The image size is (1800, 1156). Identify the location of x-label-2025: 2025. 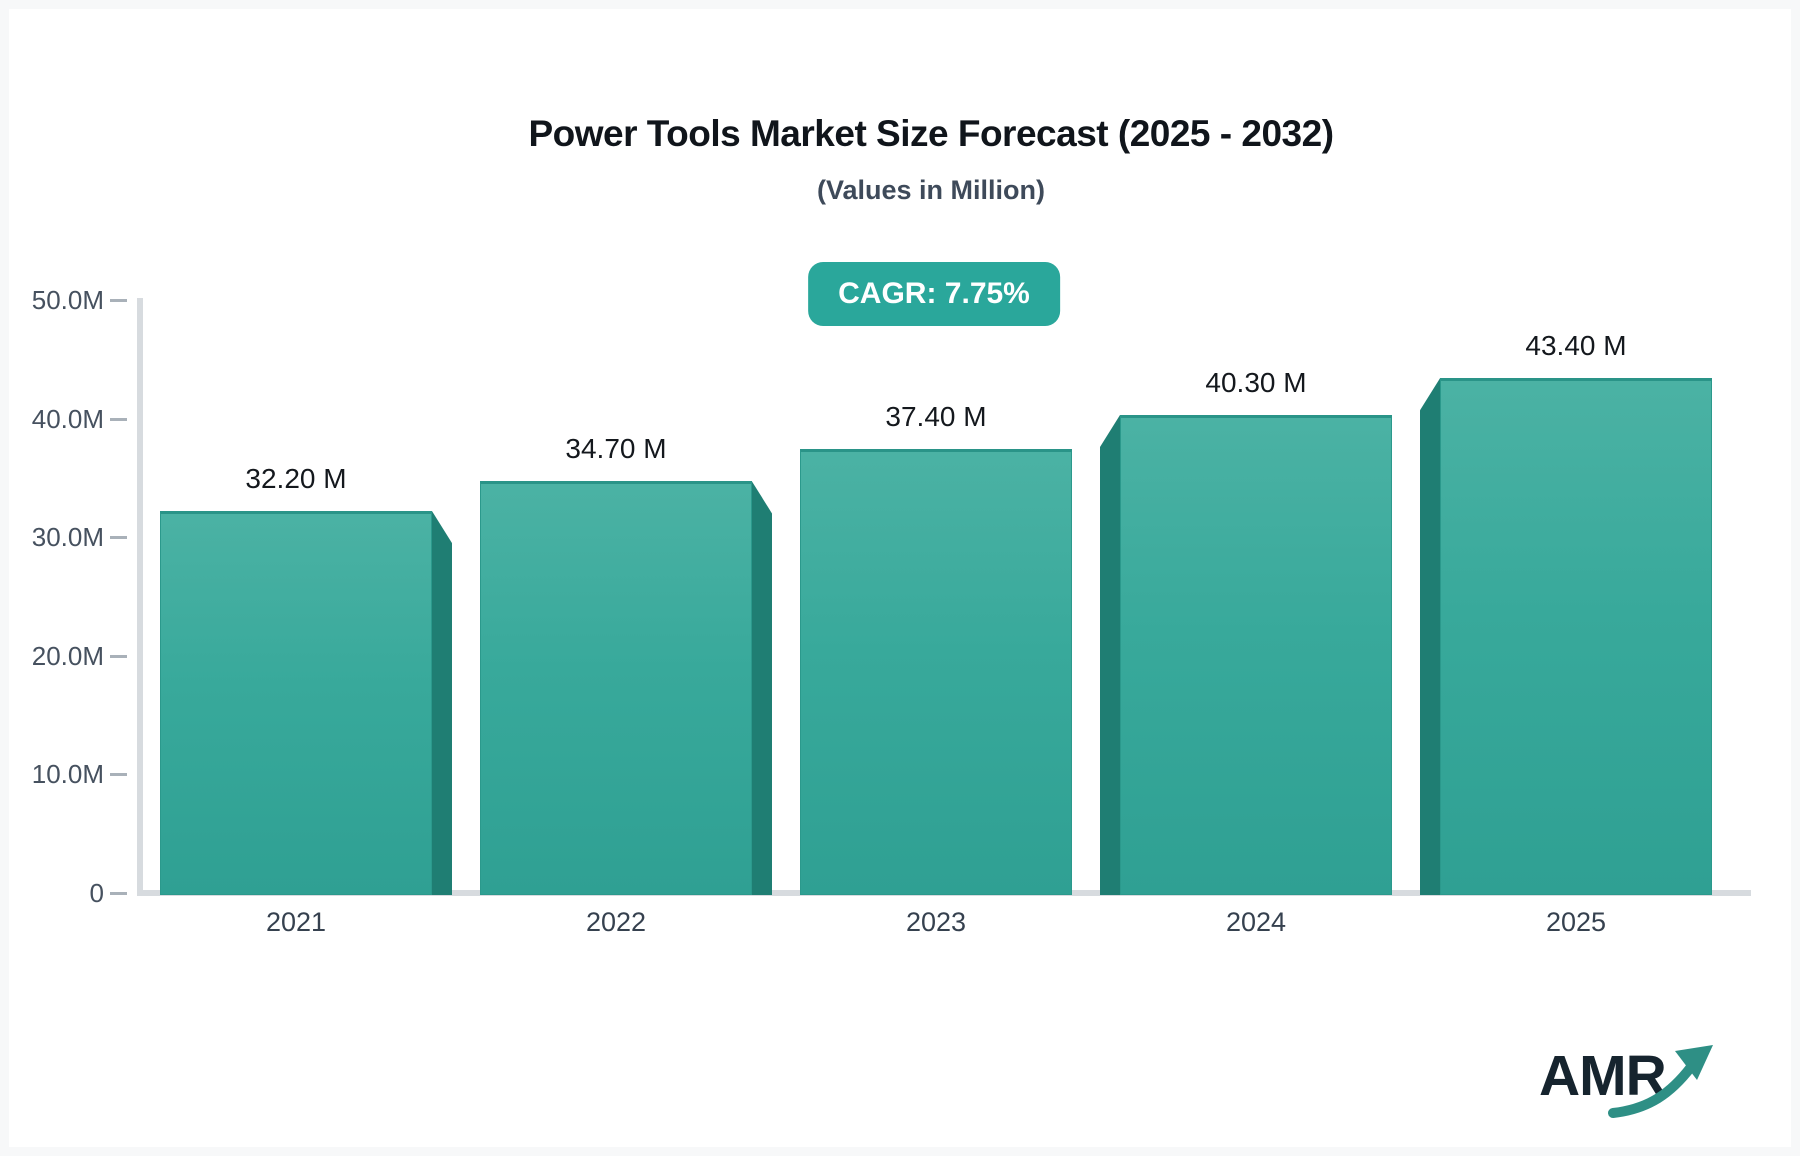
(1576, 922).